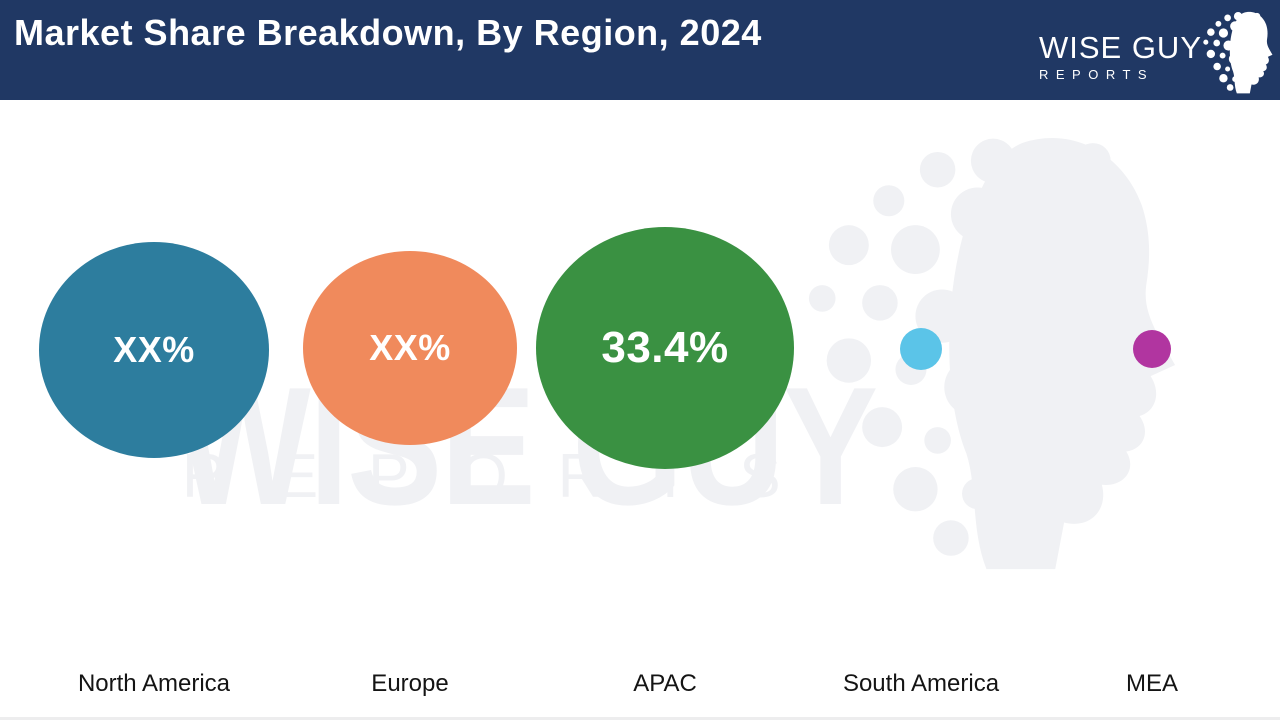 This screenshot has height=720, width=1280. What do you see at coordinates (1120, 47) in the screenshot?
I see `logo-wordmark: WISE GUY` at bounding box center [1120, 47].